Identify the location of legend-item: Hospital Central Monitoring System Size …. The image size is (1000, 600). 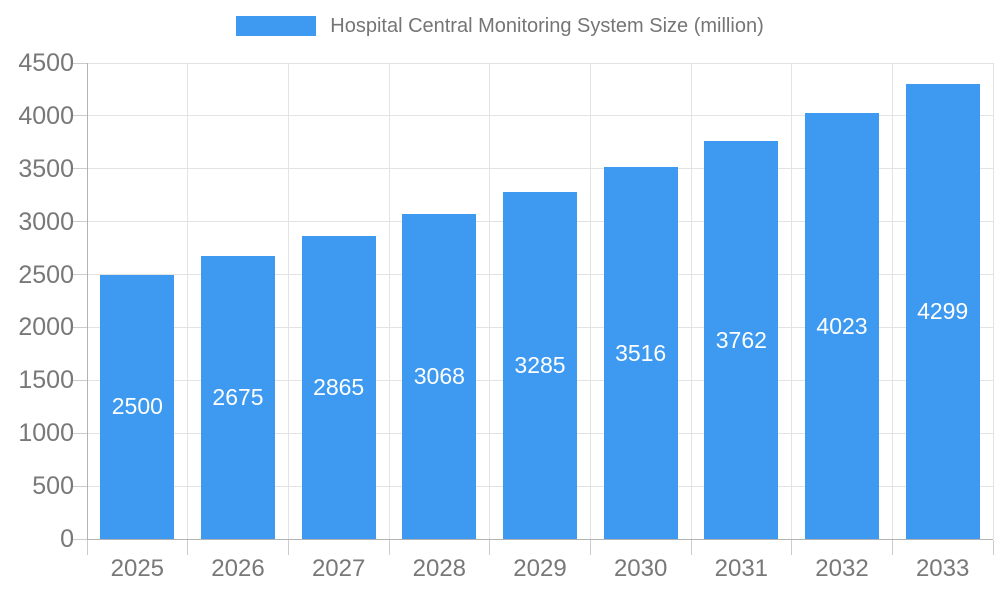
(500, 26).